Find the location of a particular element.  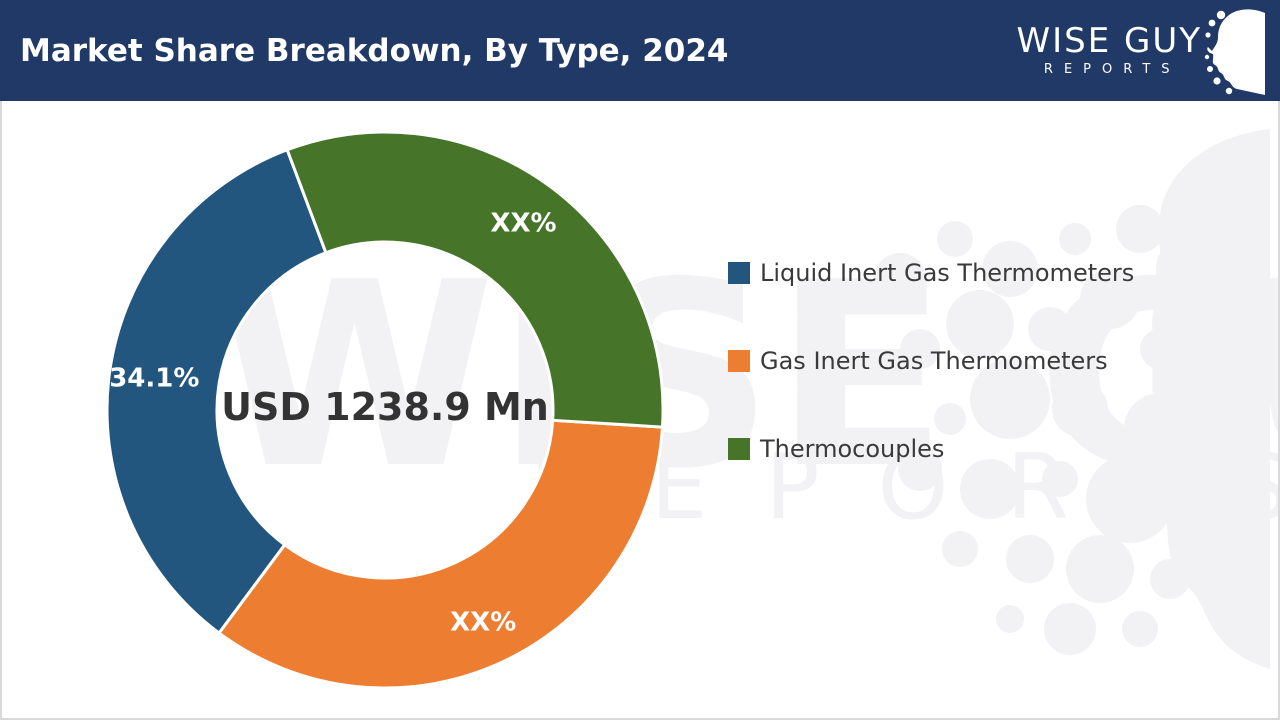

legend-item: Gas Inert Gas Thermometers is located at coordinates (931, 361).